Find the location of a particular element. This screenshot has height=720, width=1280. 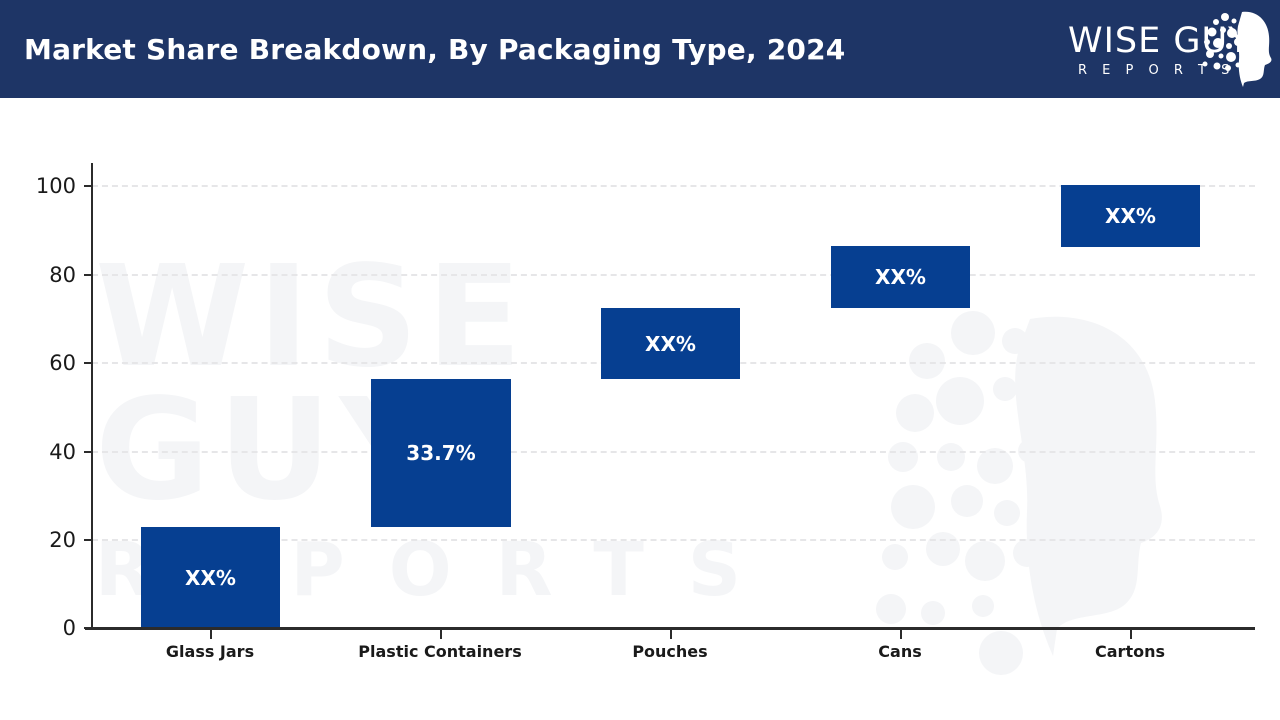

bar-plastic-containers: 33.7% is located at coordinates (441, 453).